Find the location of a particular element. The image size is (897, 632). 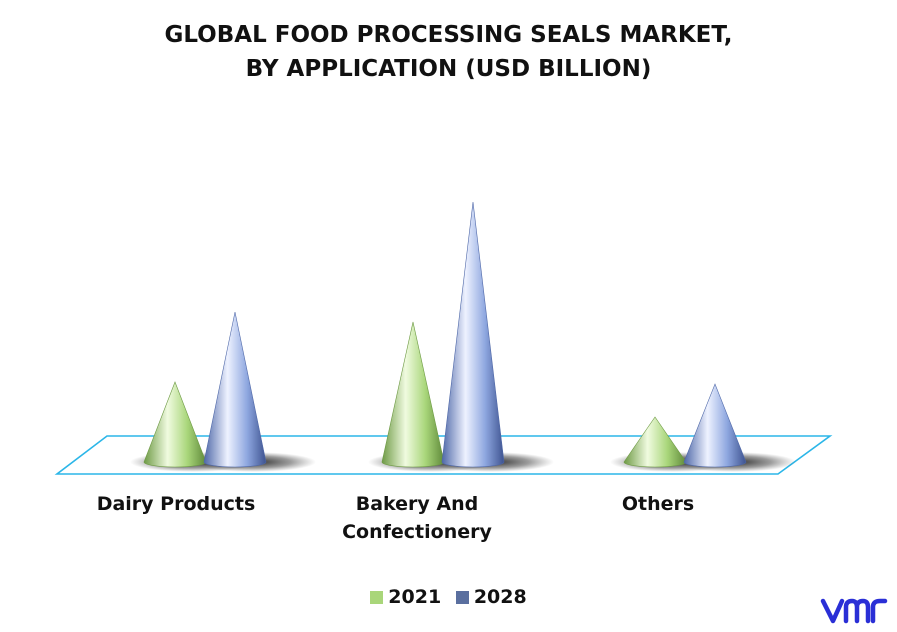

cone-bakery-2028 is located at coordinates (473, 334).